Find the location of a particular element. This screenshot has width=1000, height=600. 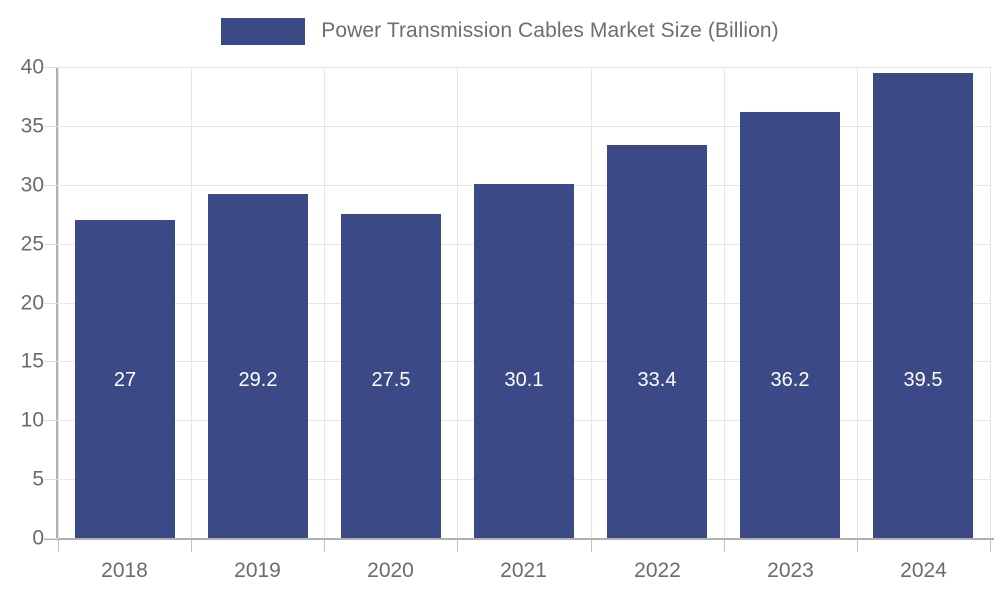

y-axis-tick-labels: 0 5 10 15 20 25 30 35 40 is located at coordinates (22, 300).